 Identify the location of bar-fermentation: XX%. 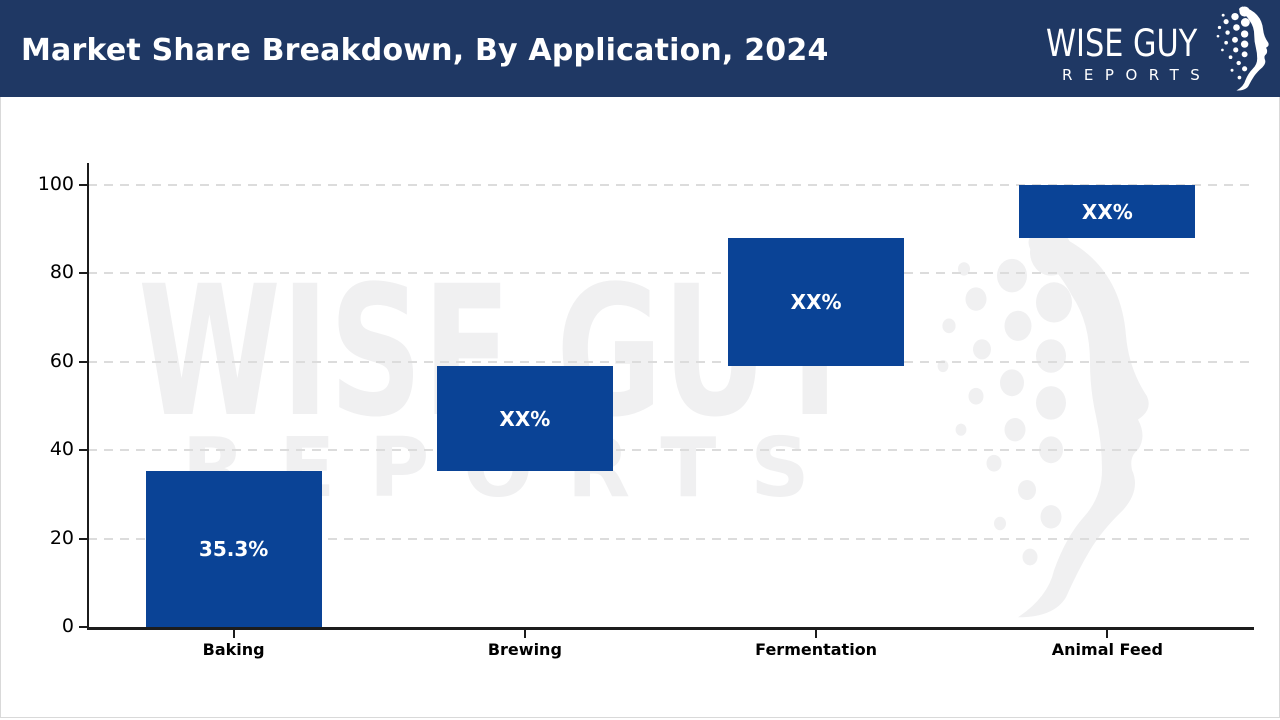
(816, 302).